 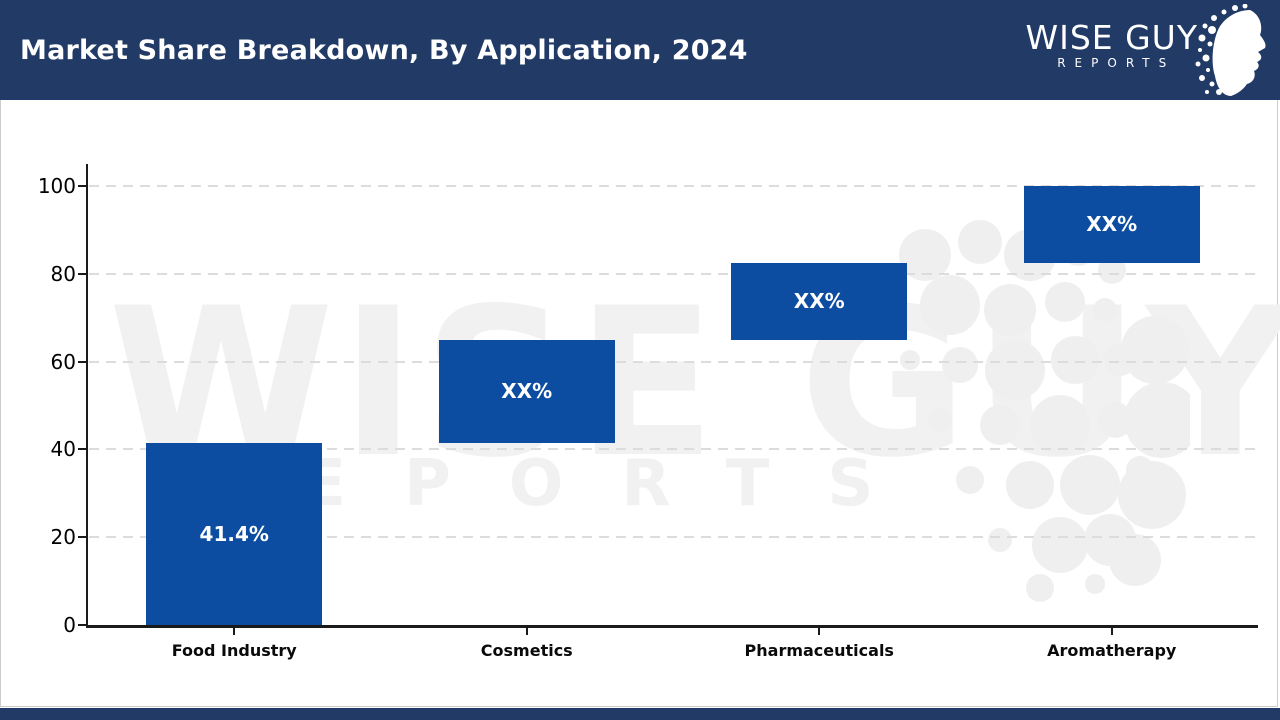 What do you see at coordinates (234, 631) in the screenshot?
I see `x-tick-food-industry` at bounding box center [234, 631].